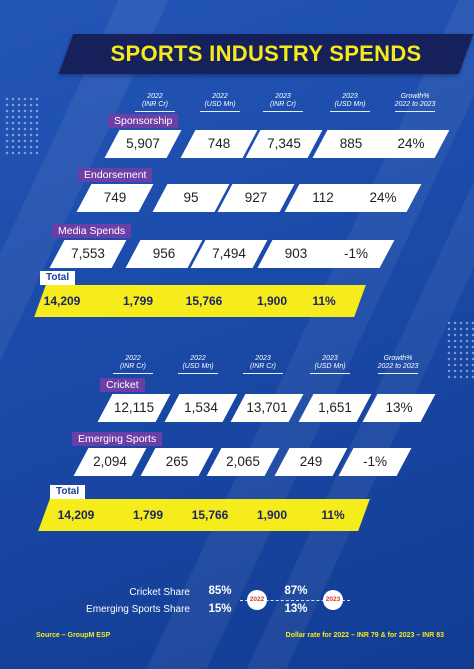  Describe the element at coordinates (115, 175) in the screenshot. I see `row-label: Endorsement` at that location.